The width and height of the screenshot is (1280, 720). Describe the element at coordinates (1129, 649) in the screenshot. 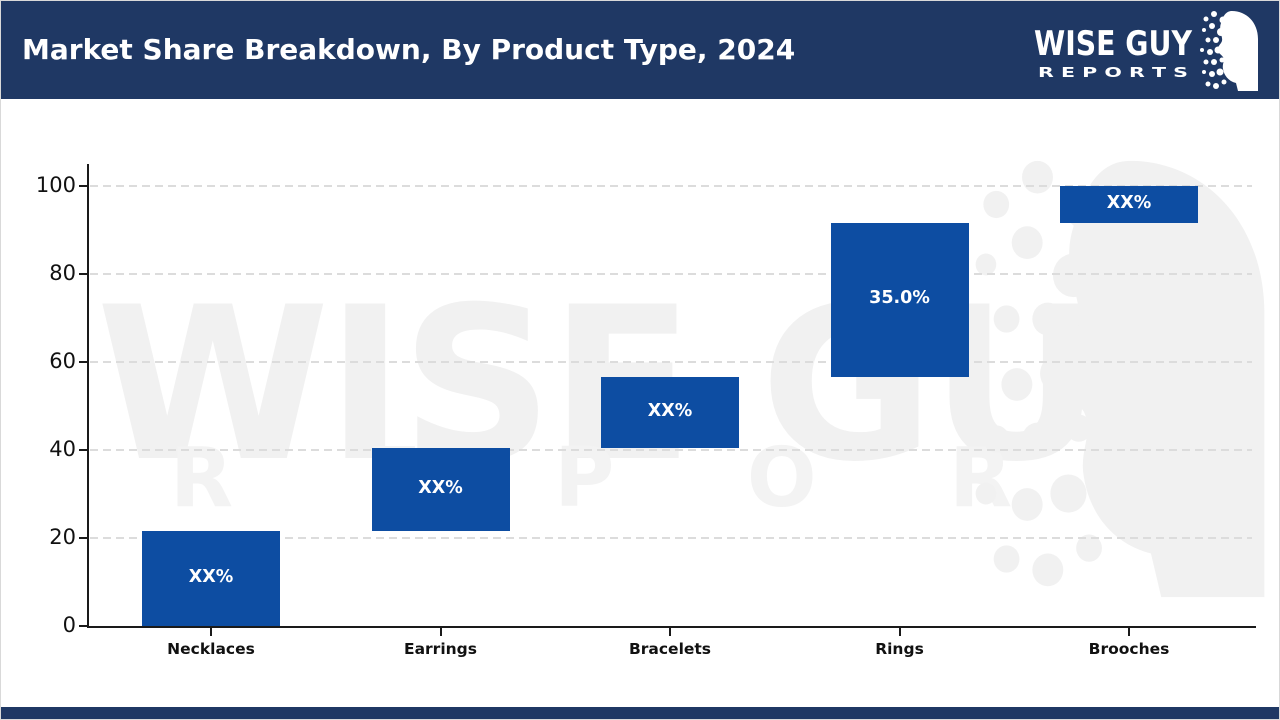

I see `x-category-label: Brooches` at that location.